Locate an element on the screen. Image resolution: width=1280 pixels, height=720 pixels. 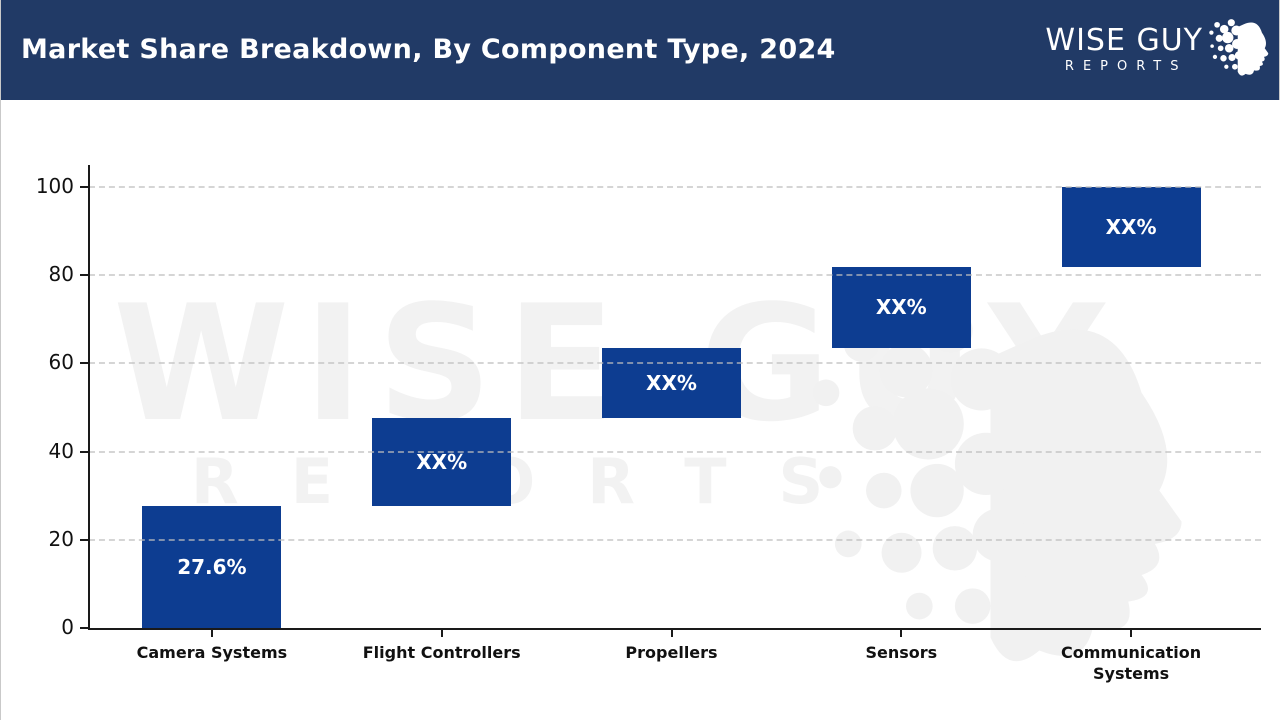
x-axis-label-propellers: Propellers is located at coordinates (671, 652).